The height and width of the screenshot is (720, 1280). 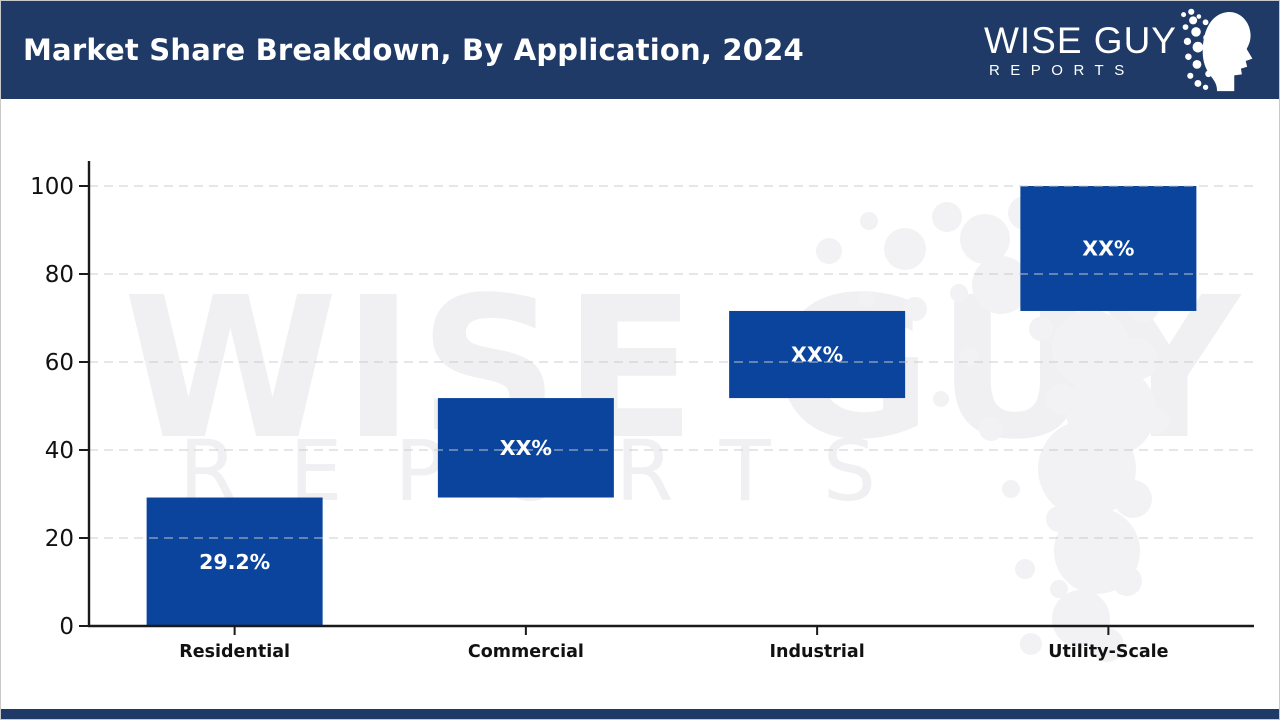 I want to click on bar-residential, so click(x=234, y=561).